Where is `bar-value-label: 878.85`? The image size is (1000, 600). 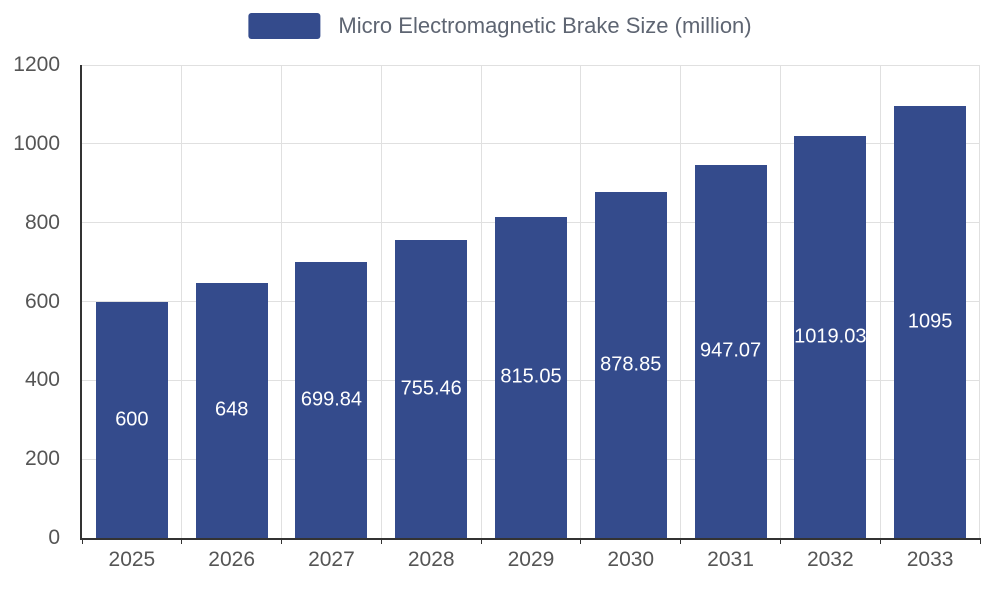
bar-value-label: 878.85 is located at coordinates (631, 364).